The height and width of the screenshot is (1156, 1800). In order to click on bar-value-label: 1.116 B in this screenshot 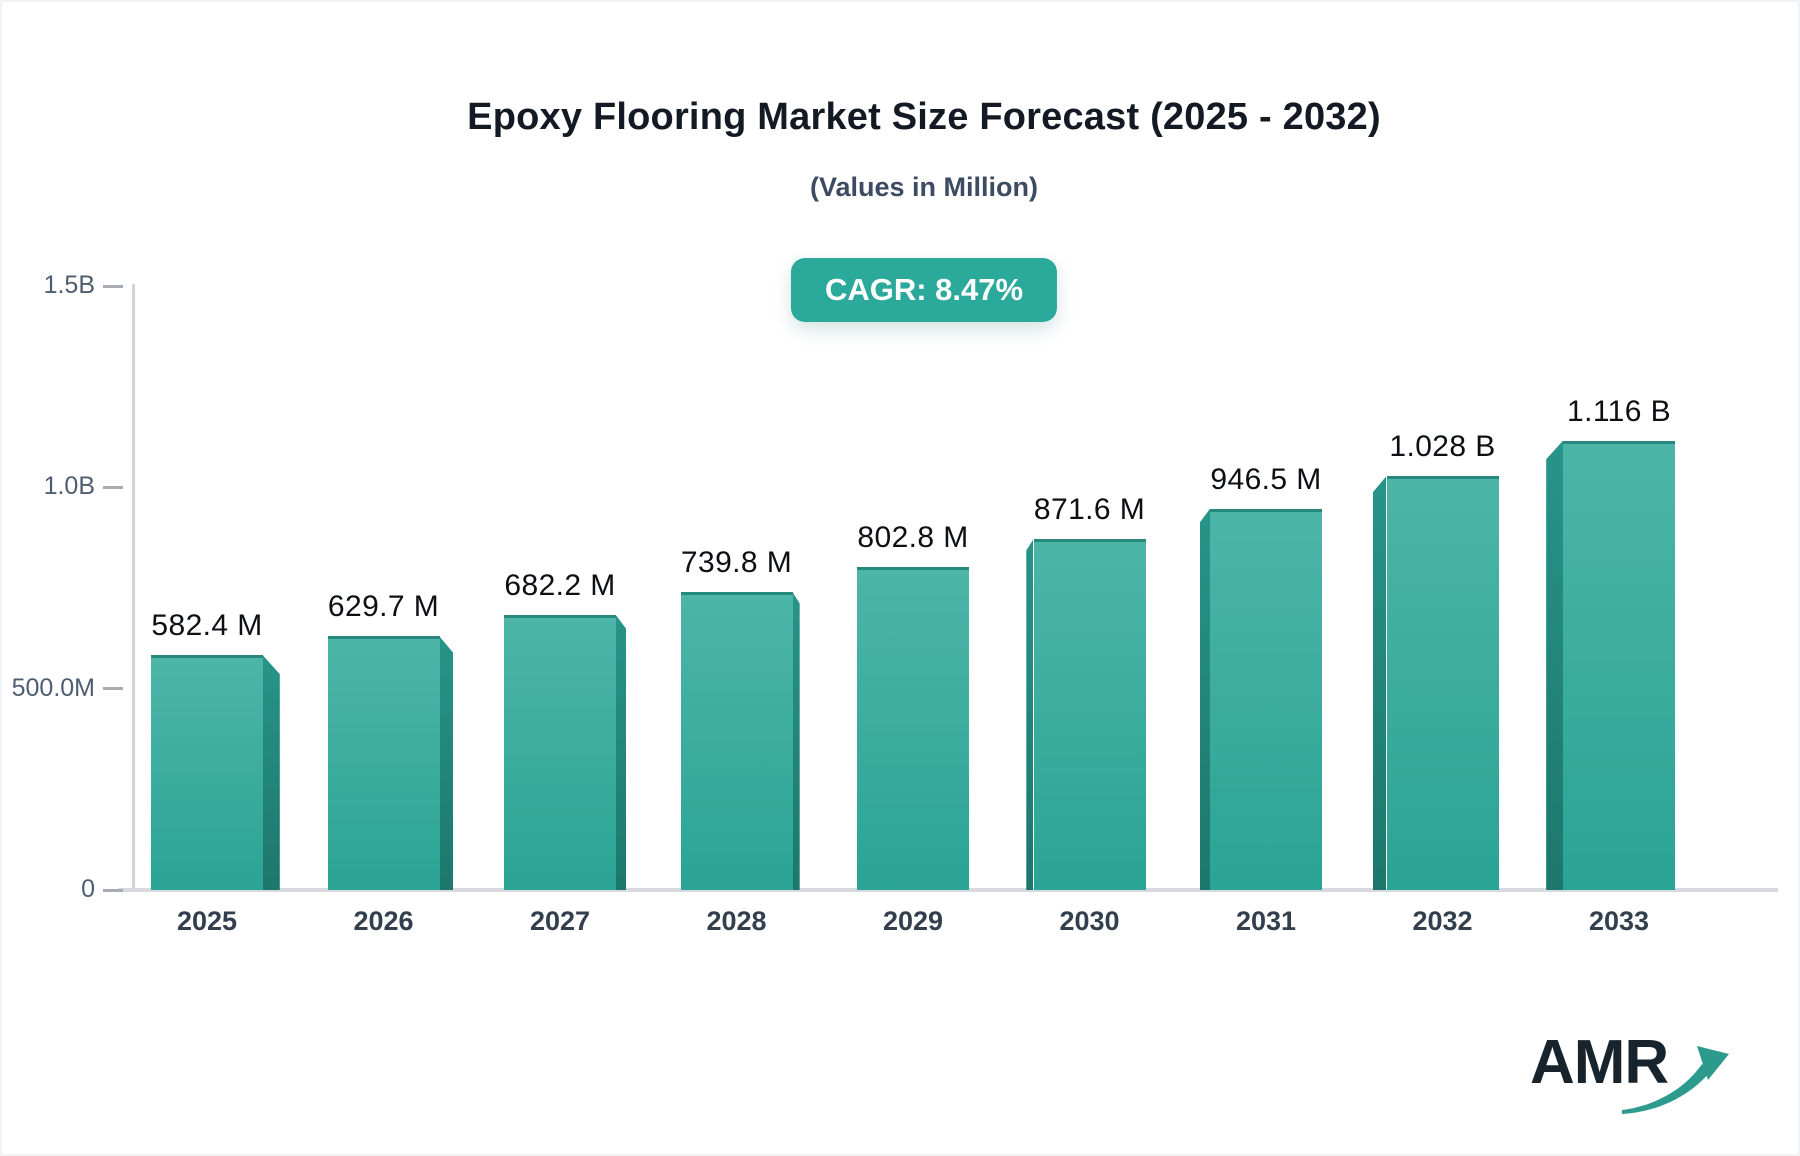, I will do `click(1619, 411)`.